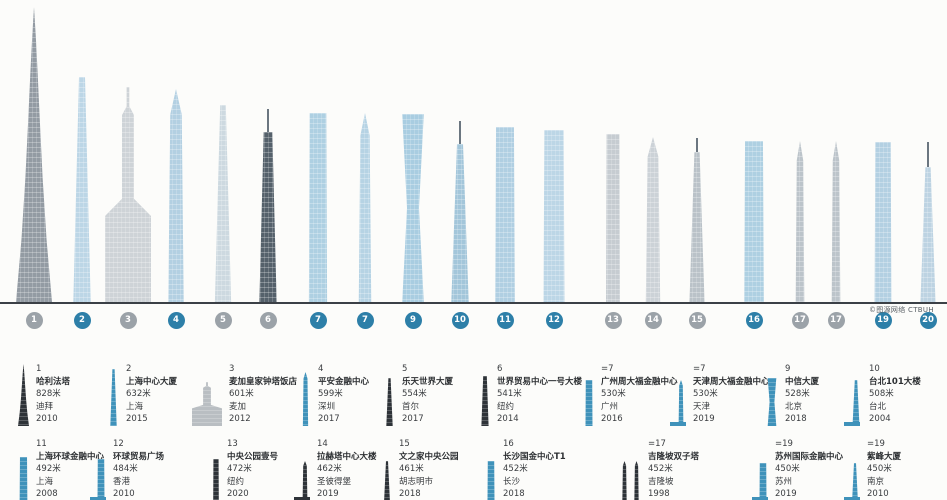 The width and height of the screenshot is (947, 500). I want to click on legend-entry-text: =7 天津周大福金融中心 530米 天津 2019, so click(731, 394).